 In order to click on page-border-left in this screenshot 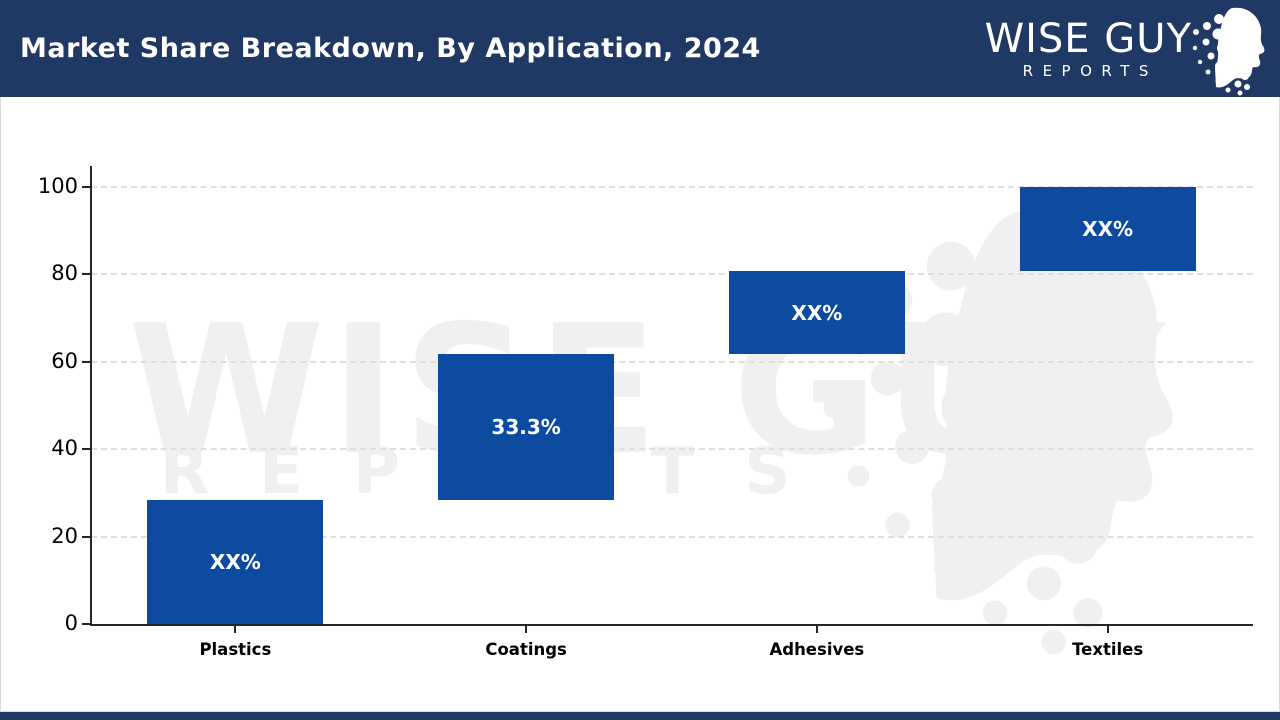, I will do `click(0, 404)`.